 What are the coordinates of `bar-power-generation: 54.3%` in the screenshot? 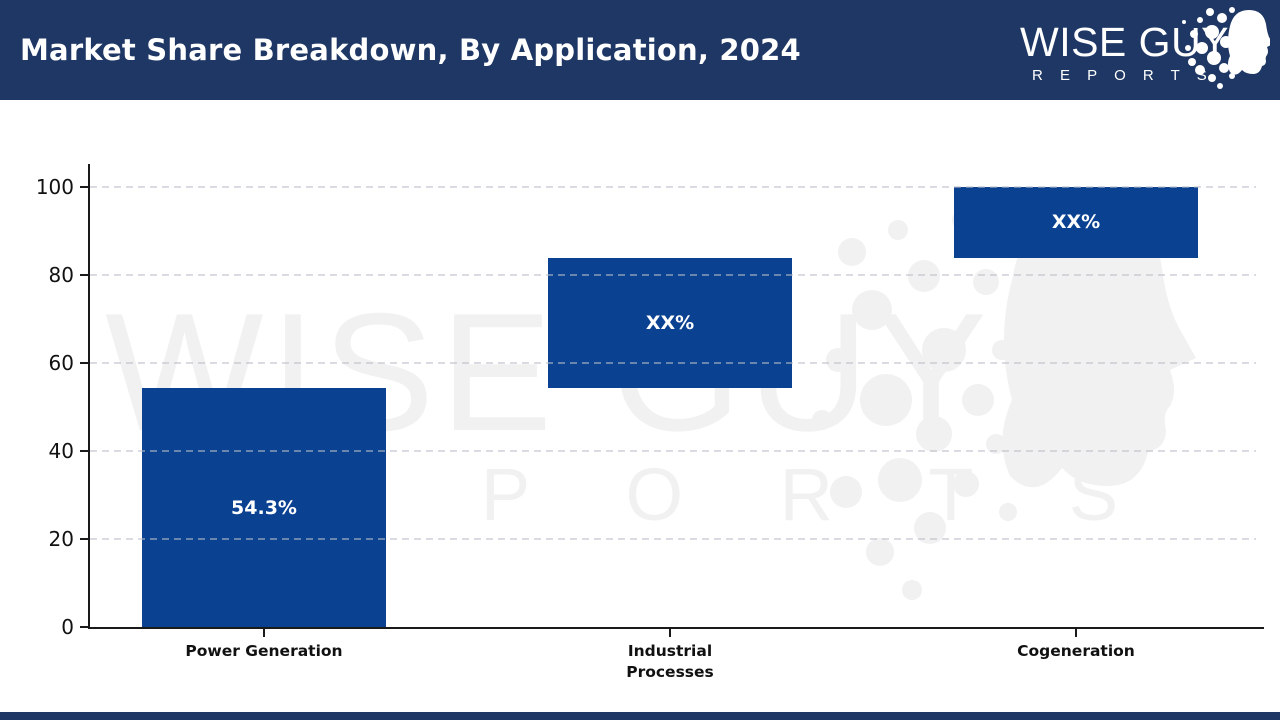 It's located at (264, 507).